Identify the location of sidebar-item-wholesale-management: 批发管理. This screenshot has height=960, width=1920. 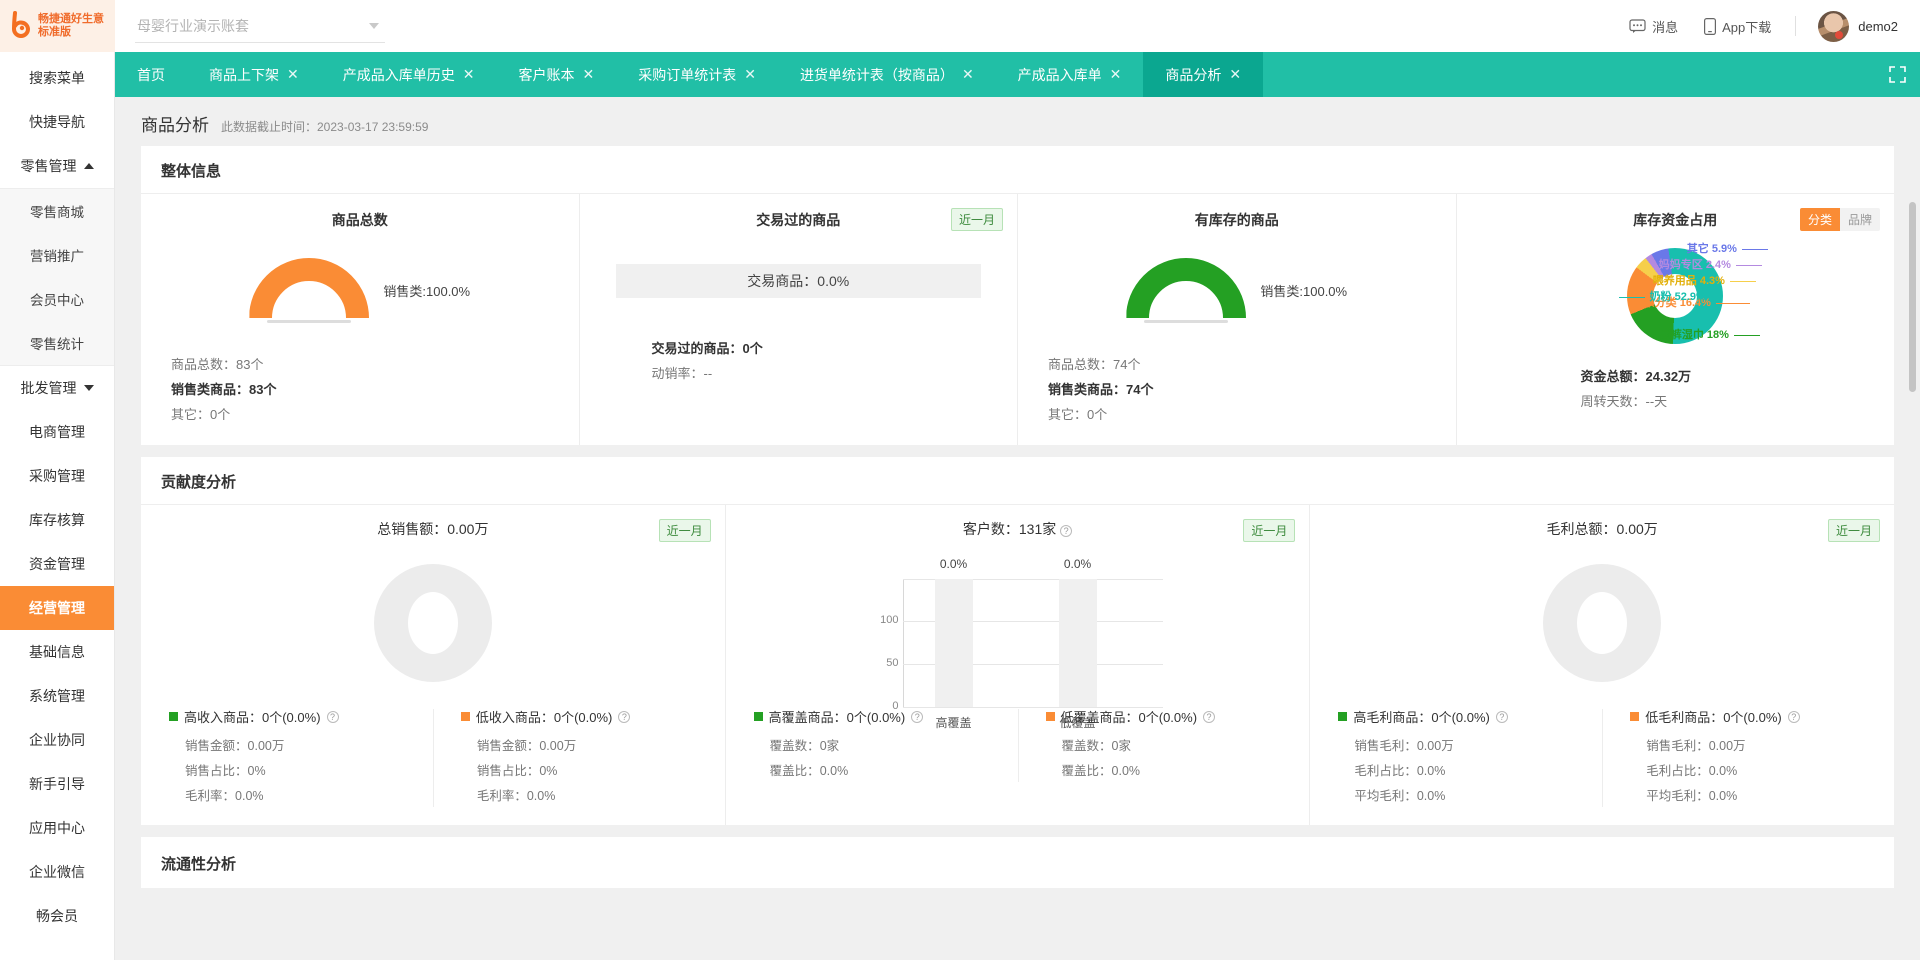
(57, 388).